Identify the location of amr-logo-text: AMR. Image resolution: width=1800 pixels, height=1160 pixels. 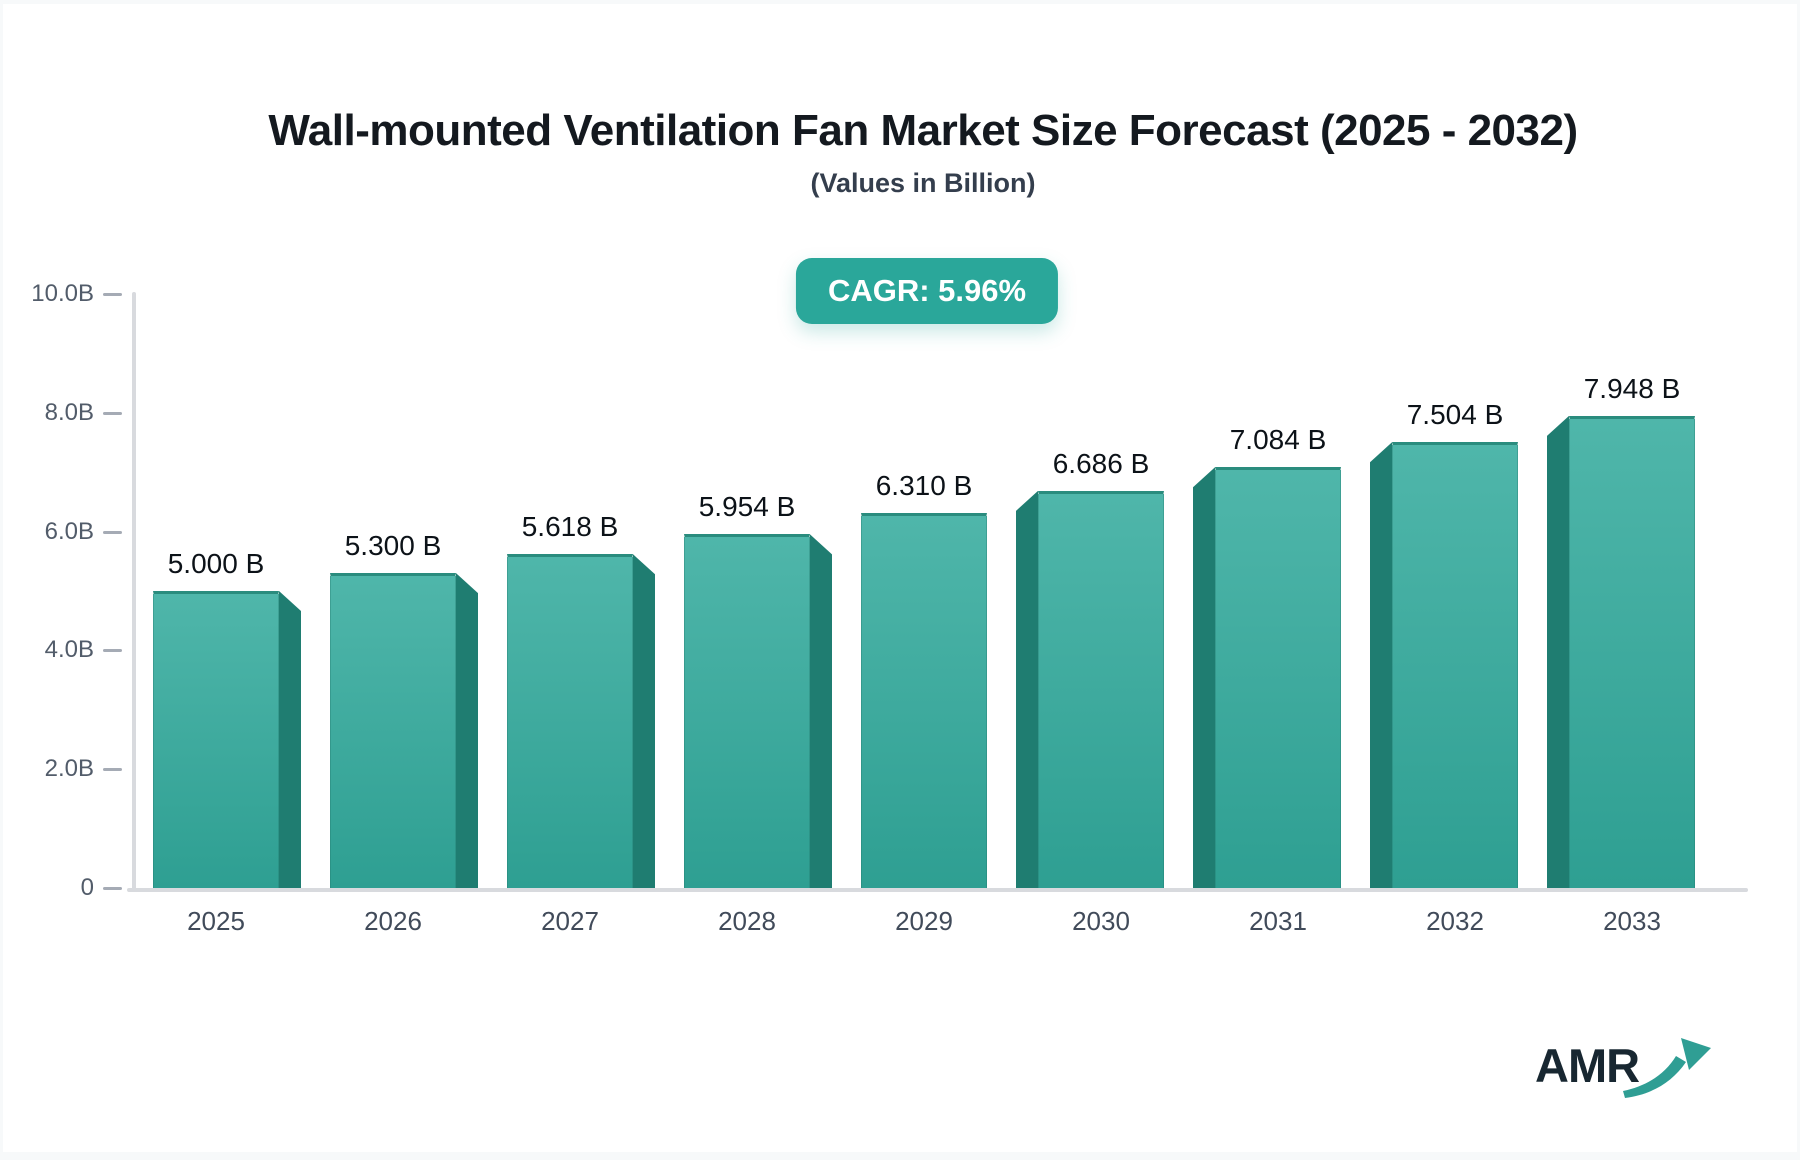
(1587, 1065).